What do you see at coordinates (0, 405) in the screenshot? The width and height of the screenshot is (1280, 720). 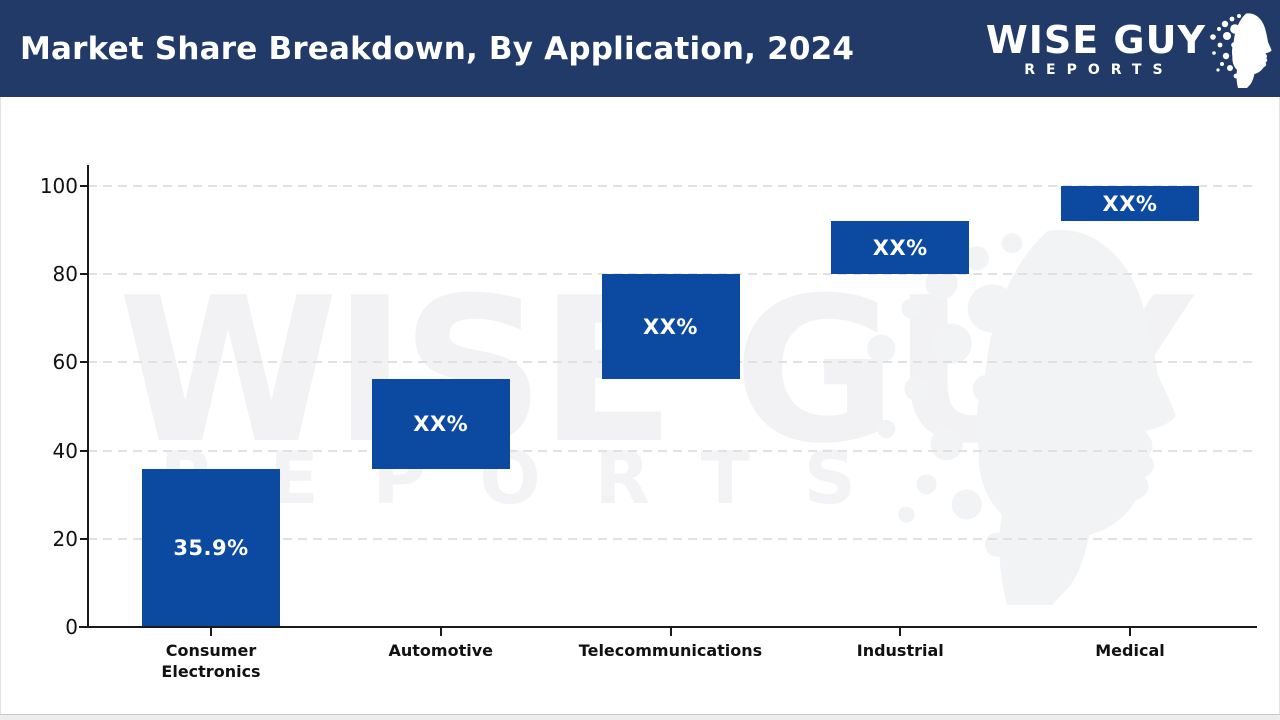 I see `card-border-left` at bounding box center [0, 405].